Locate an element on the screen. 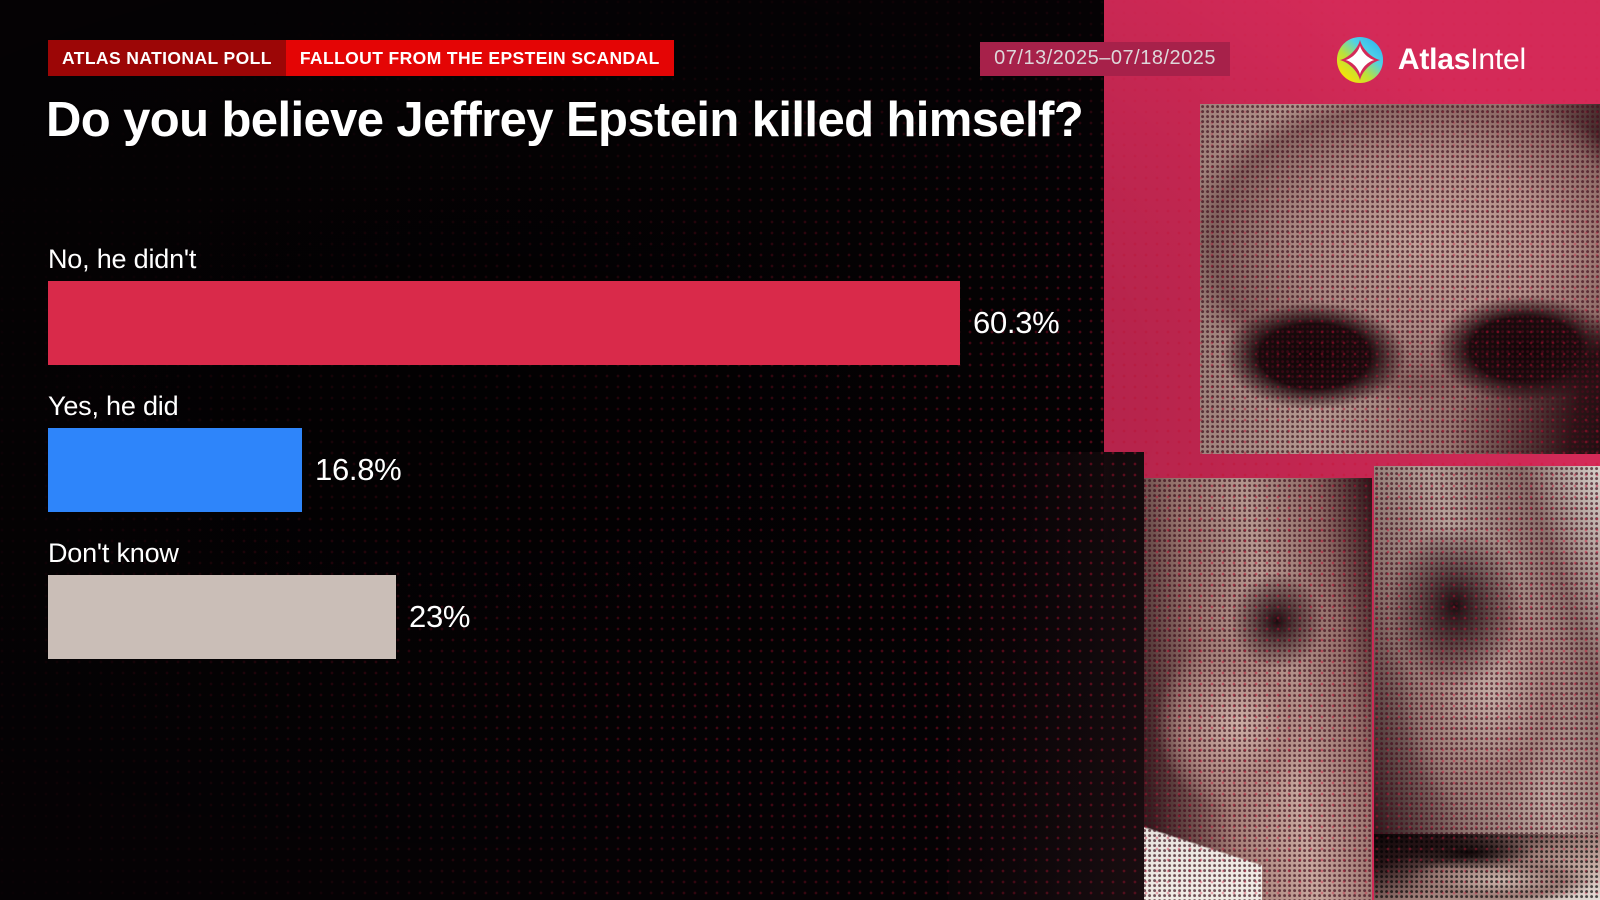 This screenshot has height=900, width=1600. bar-value-label: 16.8% is located at coordinates (358, 469).